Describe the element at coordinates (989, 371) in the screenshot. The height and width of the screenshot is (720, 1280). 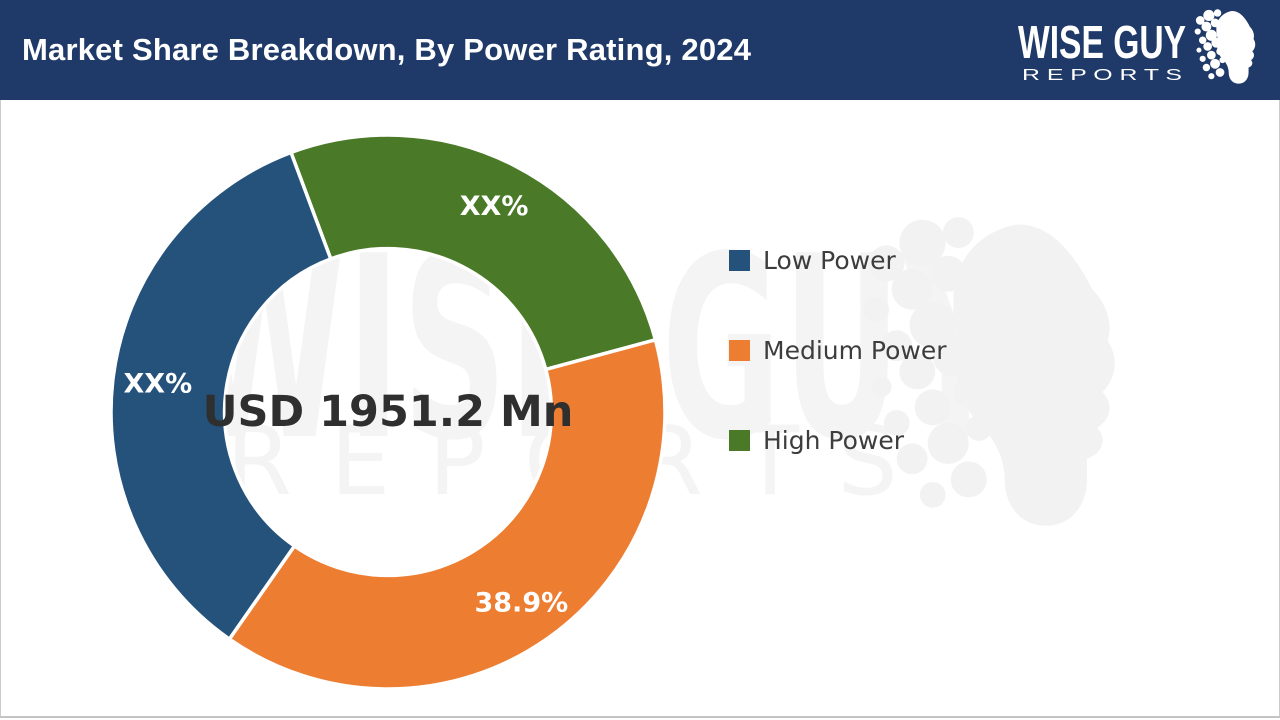
I see `watermark-face-icon` at that location.